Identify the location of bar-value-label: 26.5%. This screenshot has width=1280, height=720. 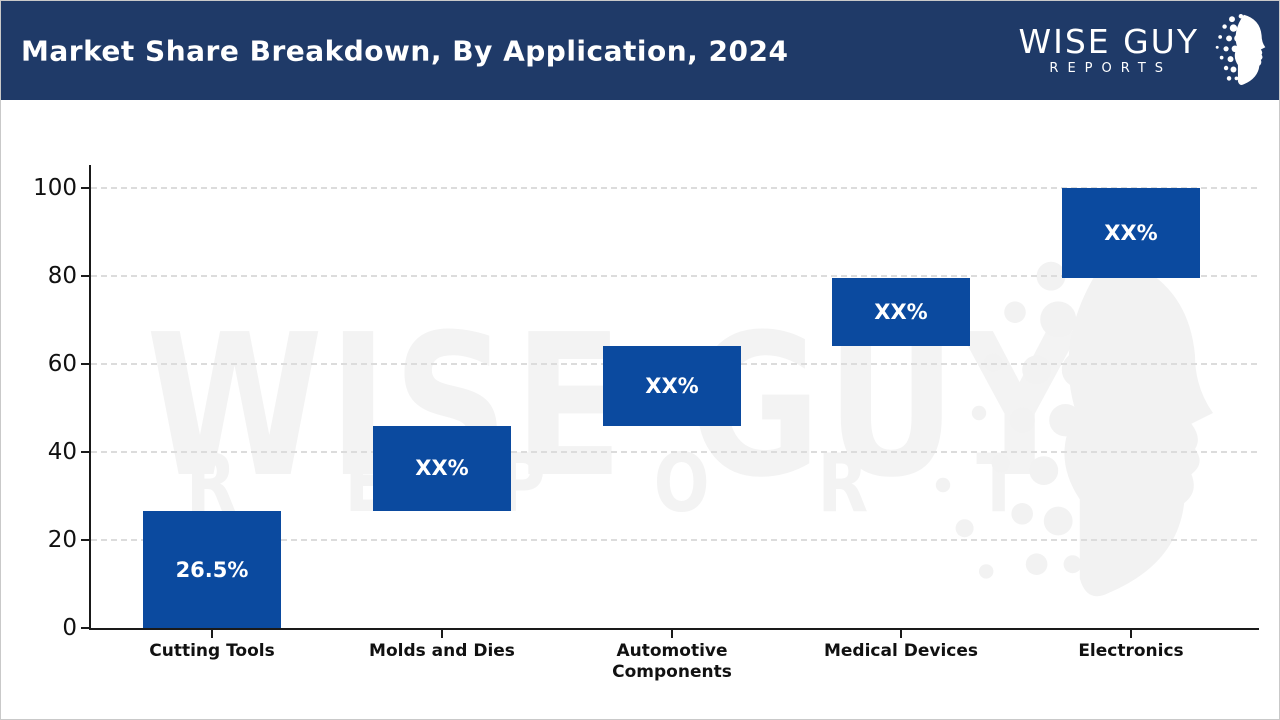
(212, 569).